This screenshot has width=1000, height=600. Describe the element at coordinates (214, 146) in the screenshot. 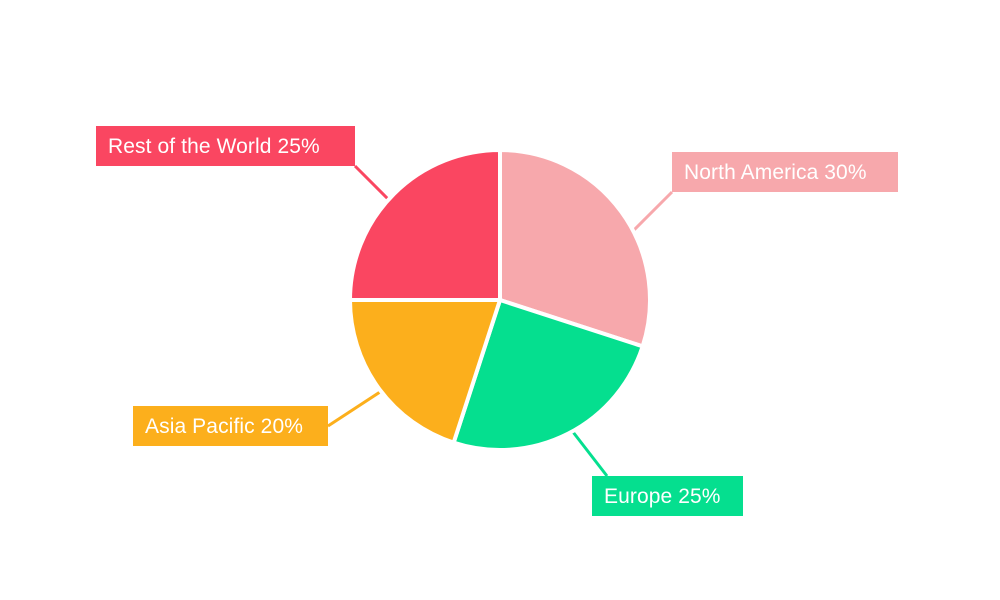

I see `pie-label-rest-of-the-world-text: Rest of the World 25%` at that location.